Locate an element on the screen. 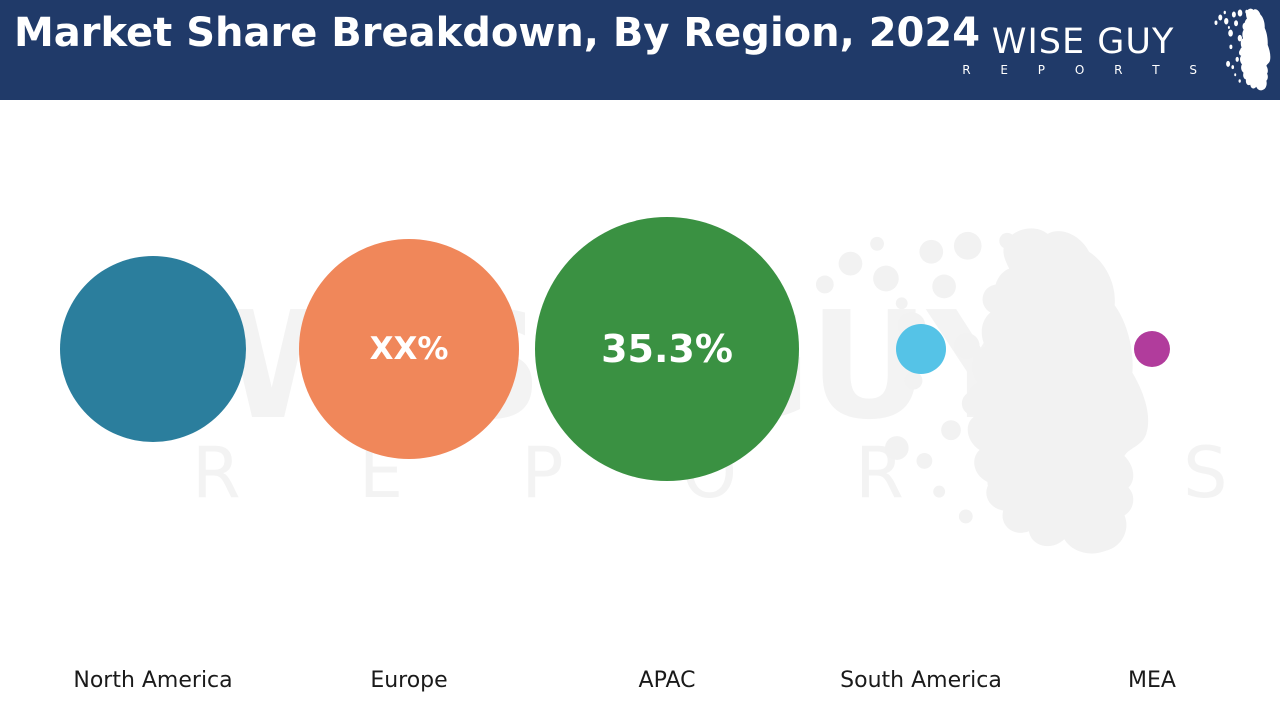 The image size is (1280, 720). page-title: Market Share Breakdown, By Region, 2024 is located at coordinates (497, 33).